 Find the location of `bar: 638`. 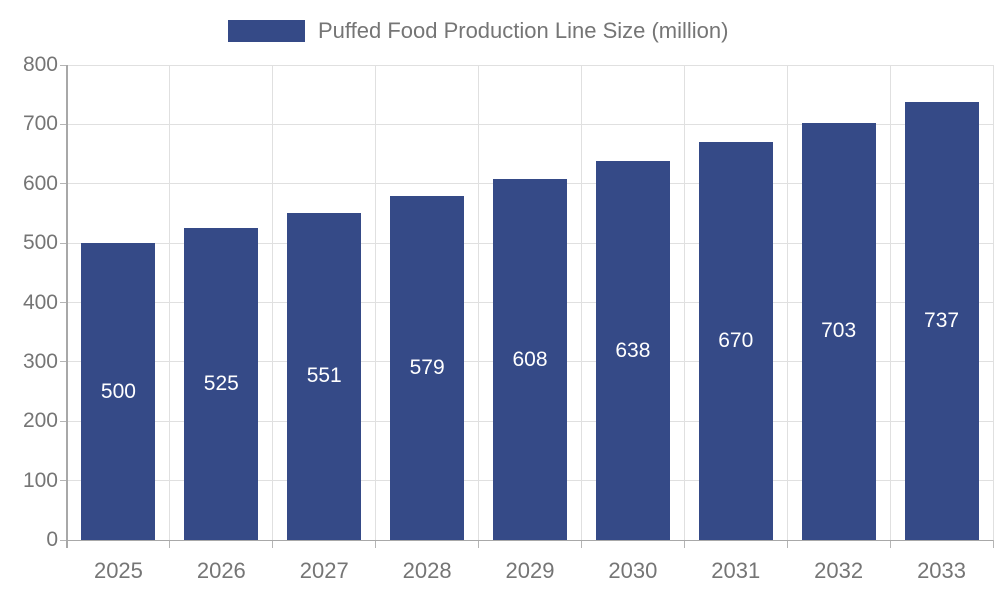

bar: 638 is located at coordinates (632, 350).